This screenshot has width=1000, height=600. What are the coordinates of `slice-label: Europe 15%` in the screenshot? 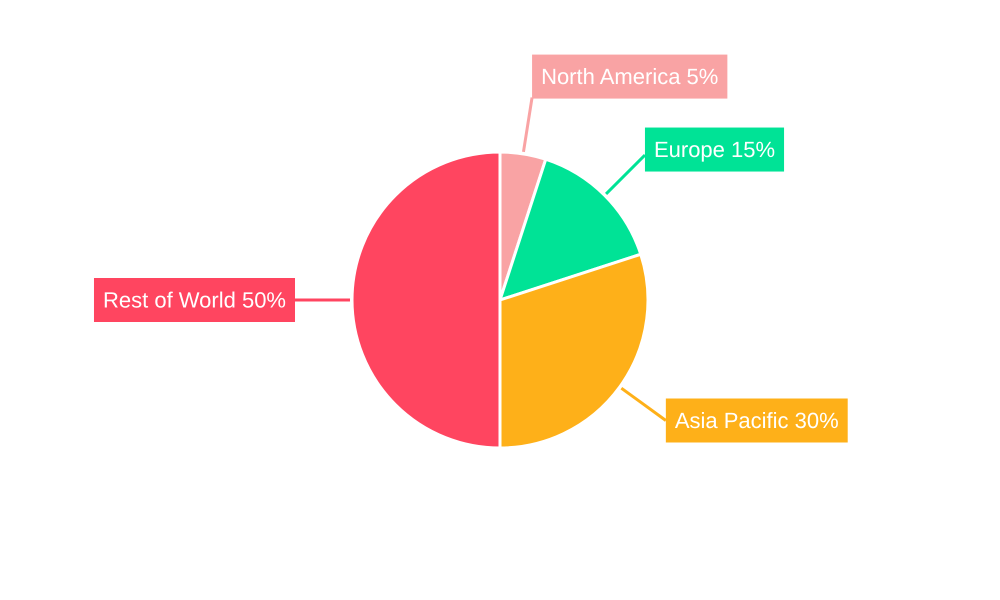 It's located at (715, 149).